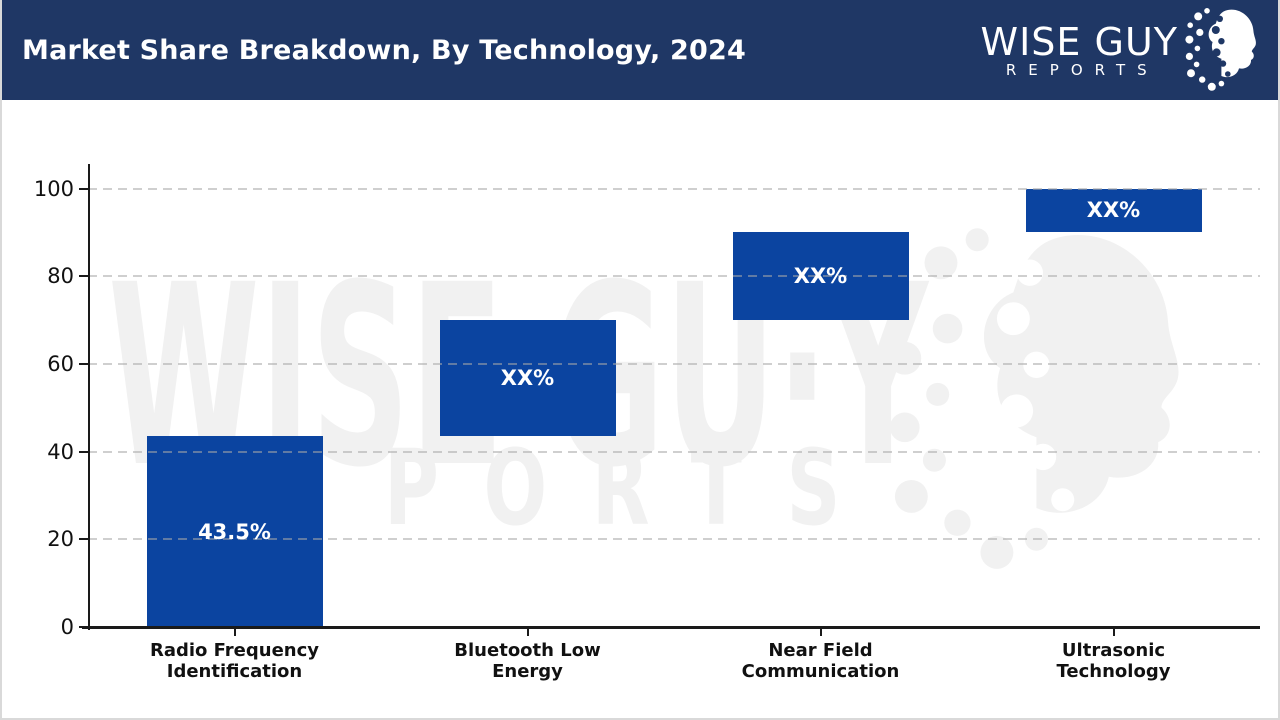  Describe the element at coordinates (1082, 70) in the screenshot. I see `logo-subtext: REPORTS` at that location.